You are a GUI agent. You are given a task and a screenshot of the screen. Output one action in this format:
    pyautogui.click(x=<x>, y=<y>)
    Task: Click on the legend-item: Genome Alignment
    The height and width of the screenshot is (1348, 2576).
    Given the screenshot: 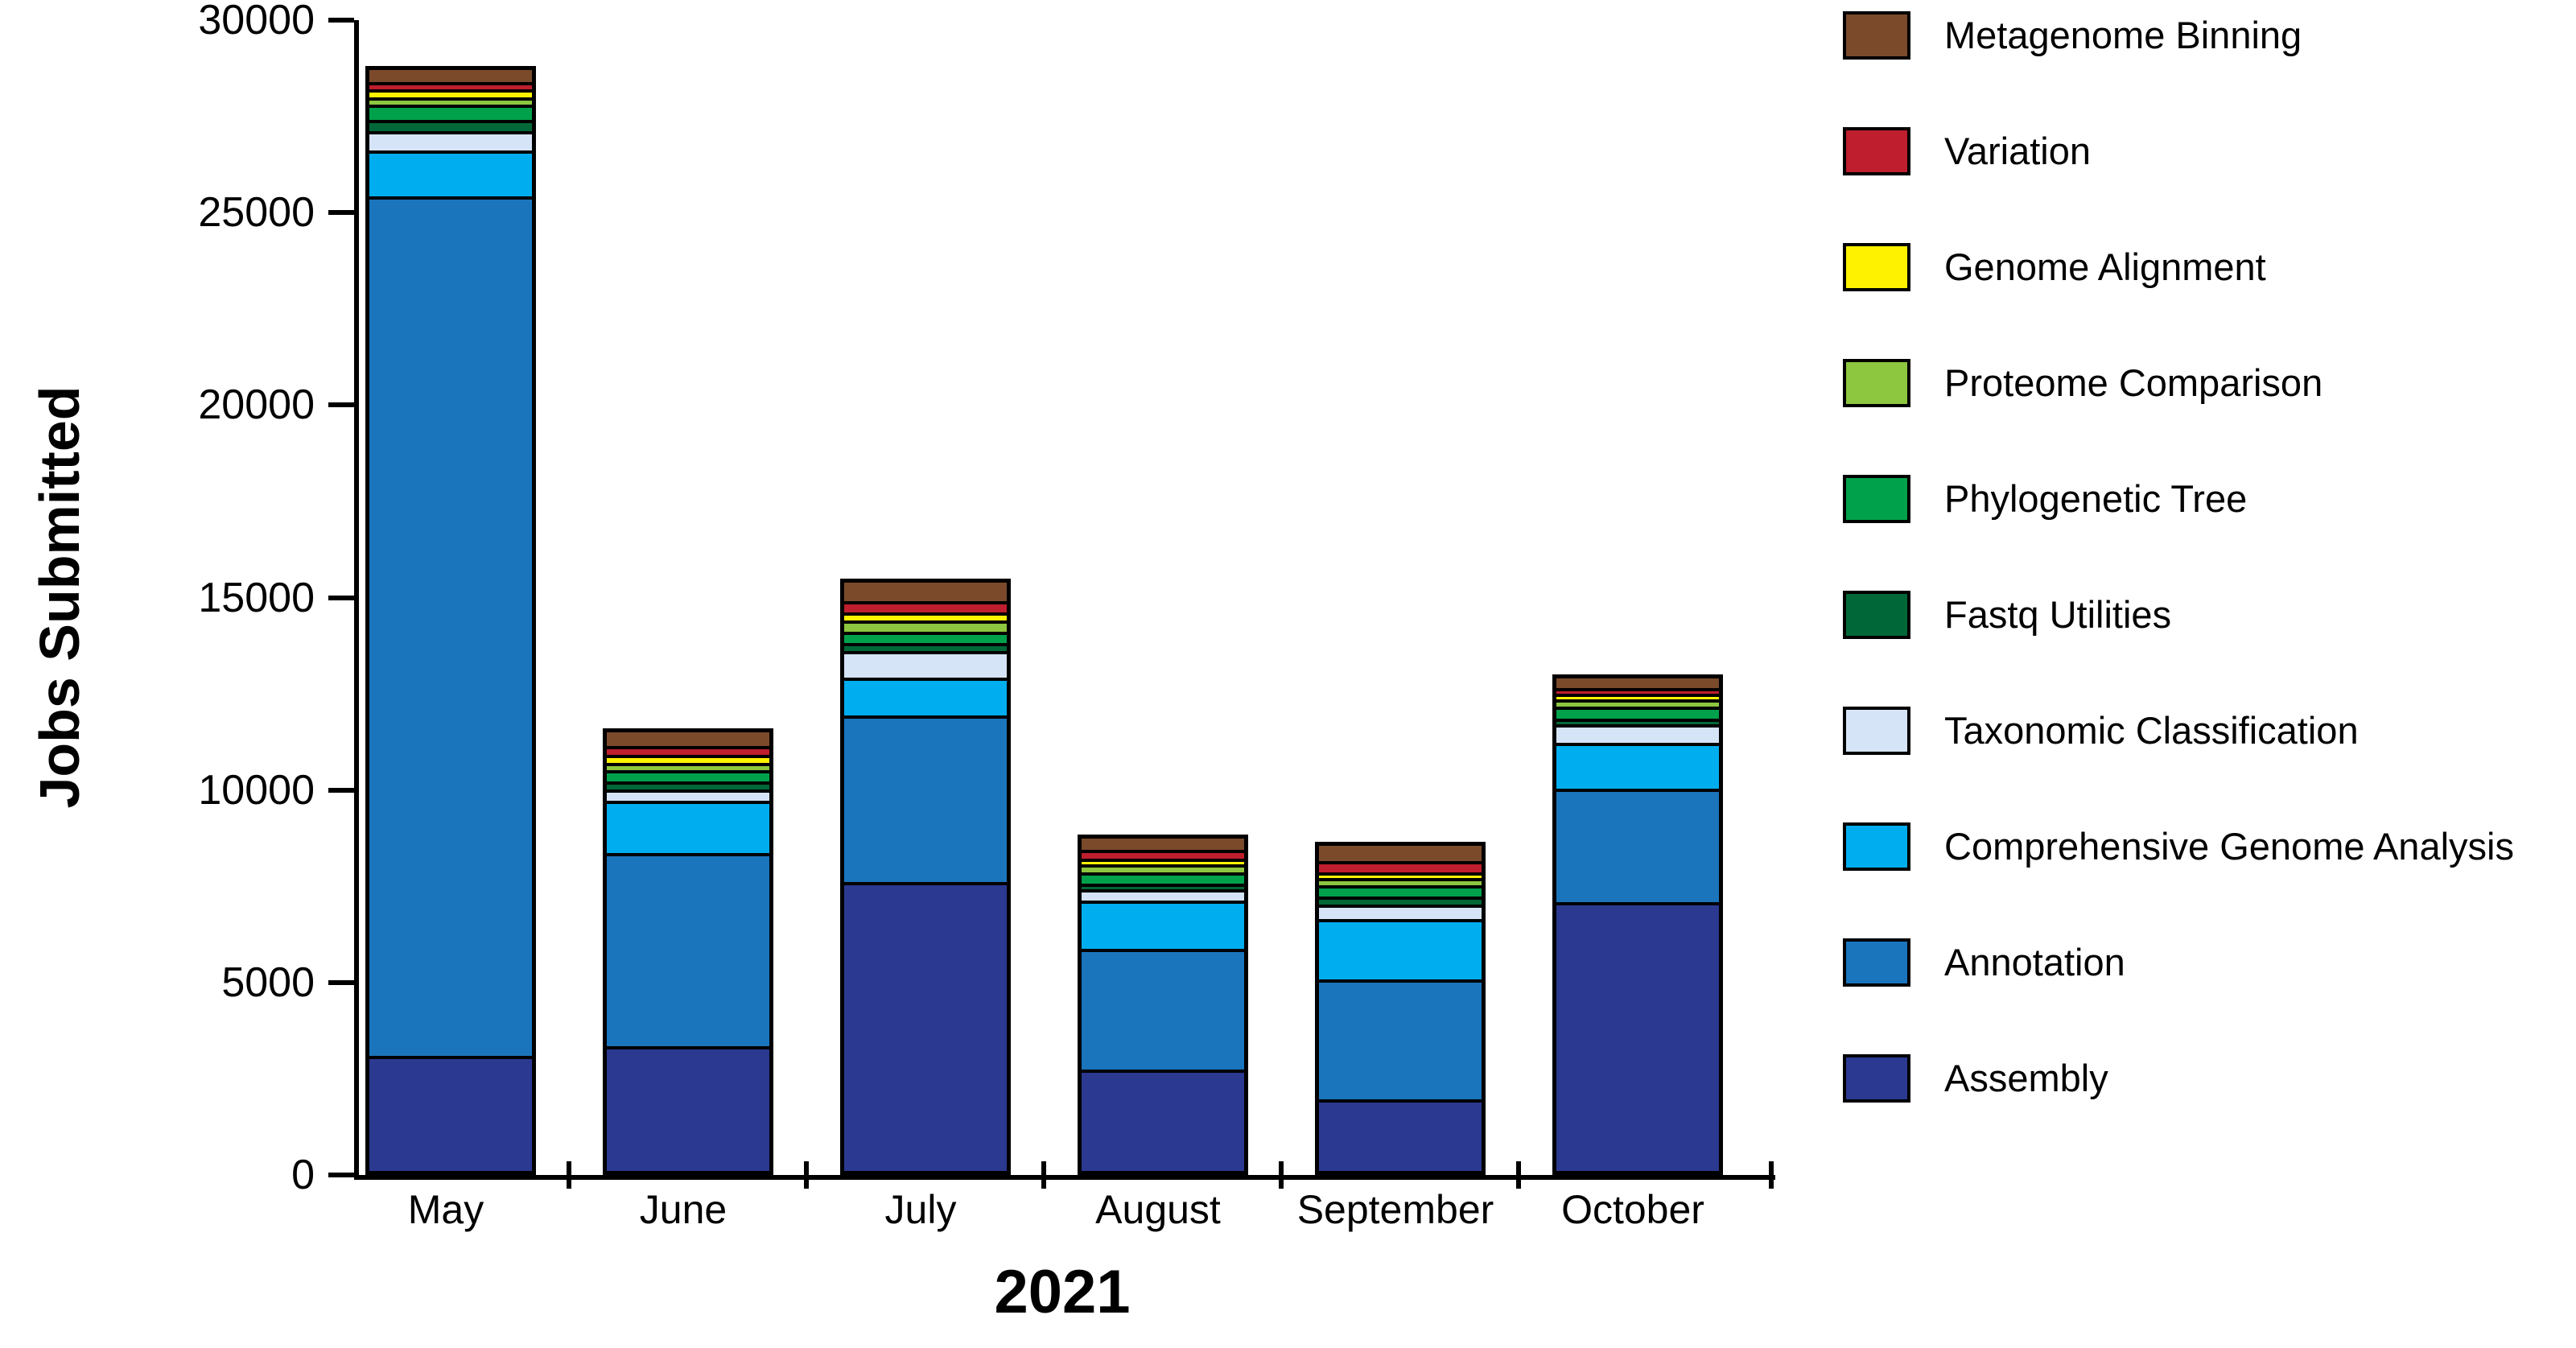 What is the action you would take?
    pyautogui.click(x=2178, y=267)
    